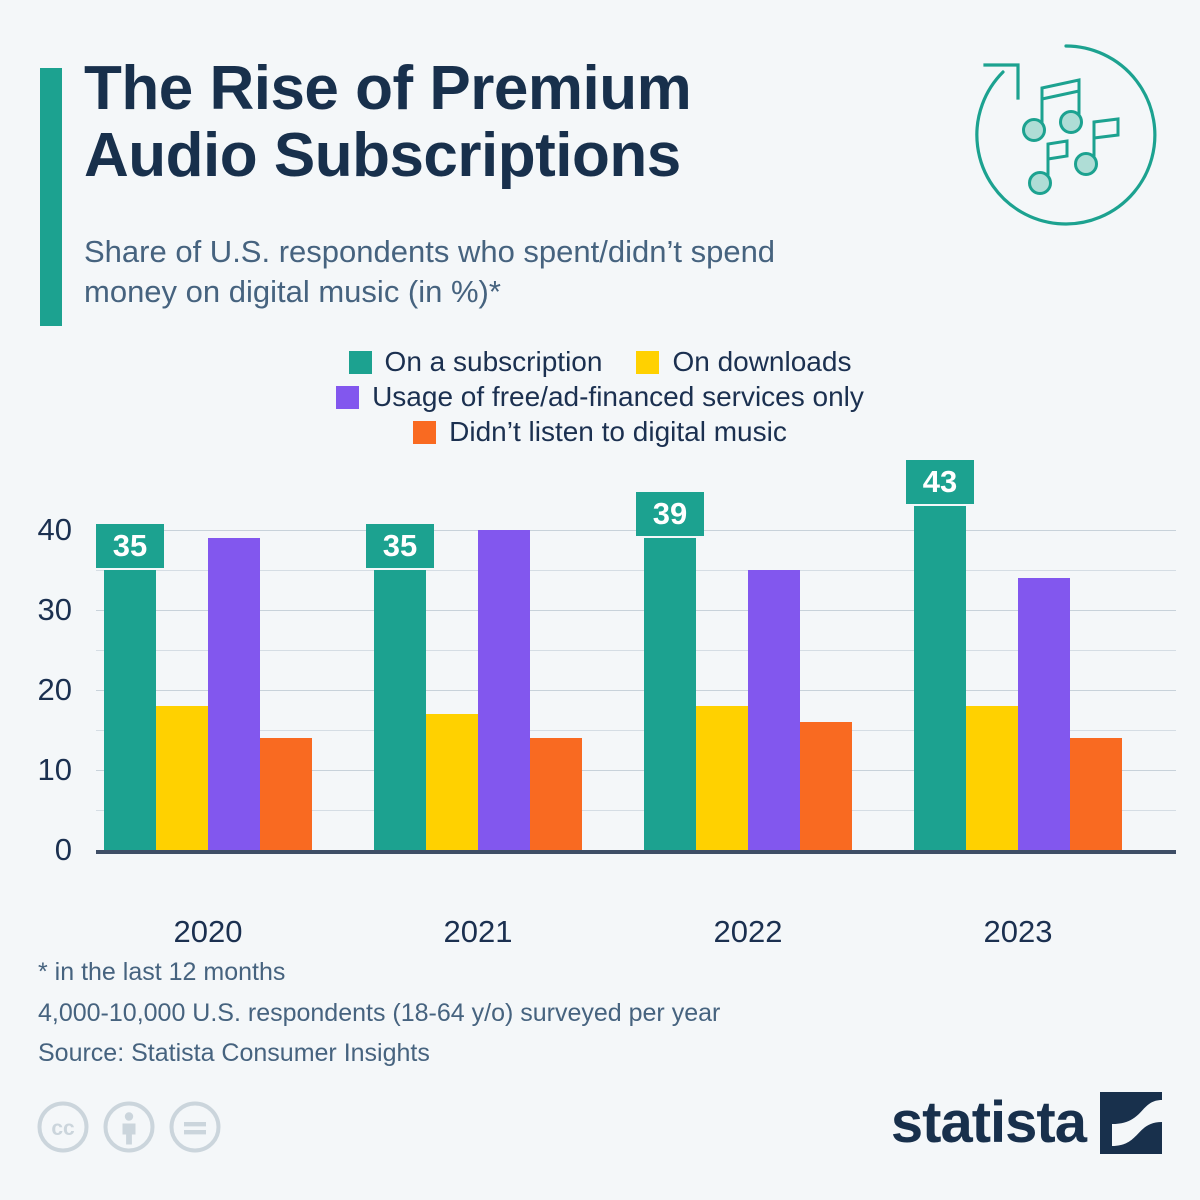 The height and width of the screenshot is (1200, 1200). I want to click on legend-item-no_listen: Didn’t listen to digital music, so click(600, 432).